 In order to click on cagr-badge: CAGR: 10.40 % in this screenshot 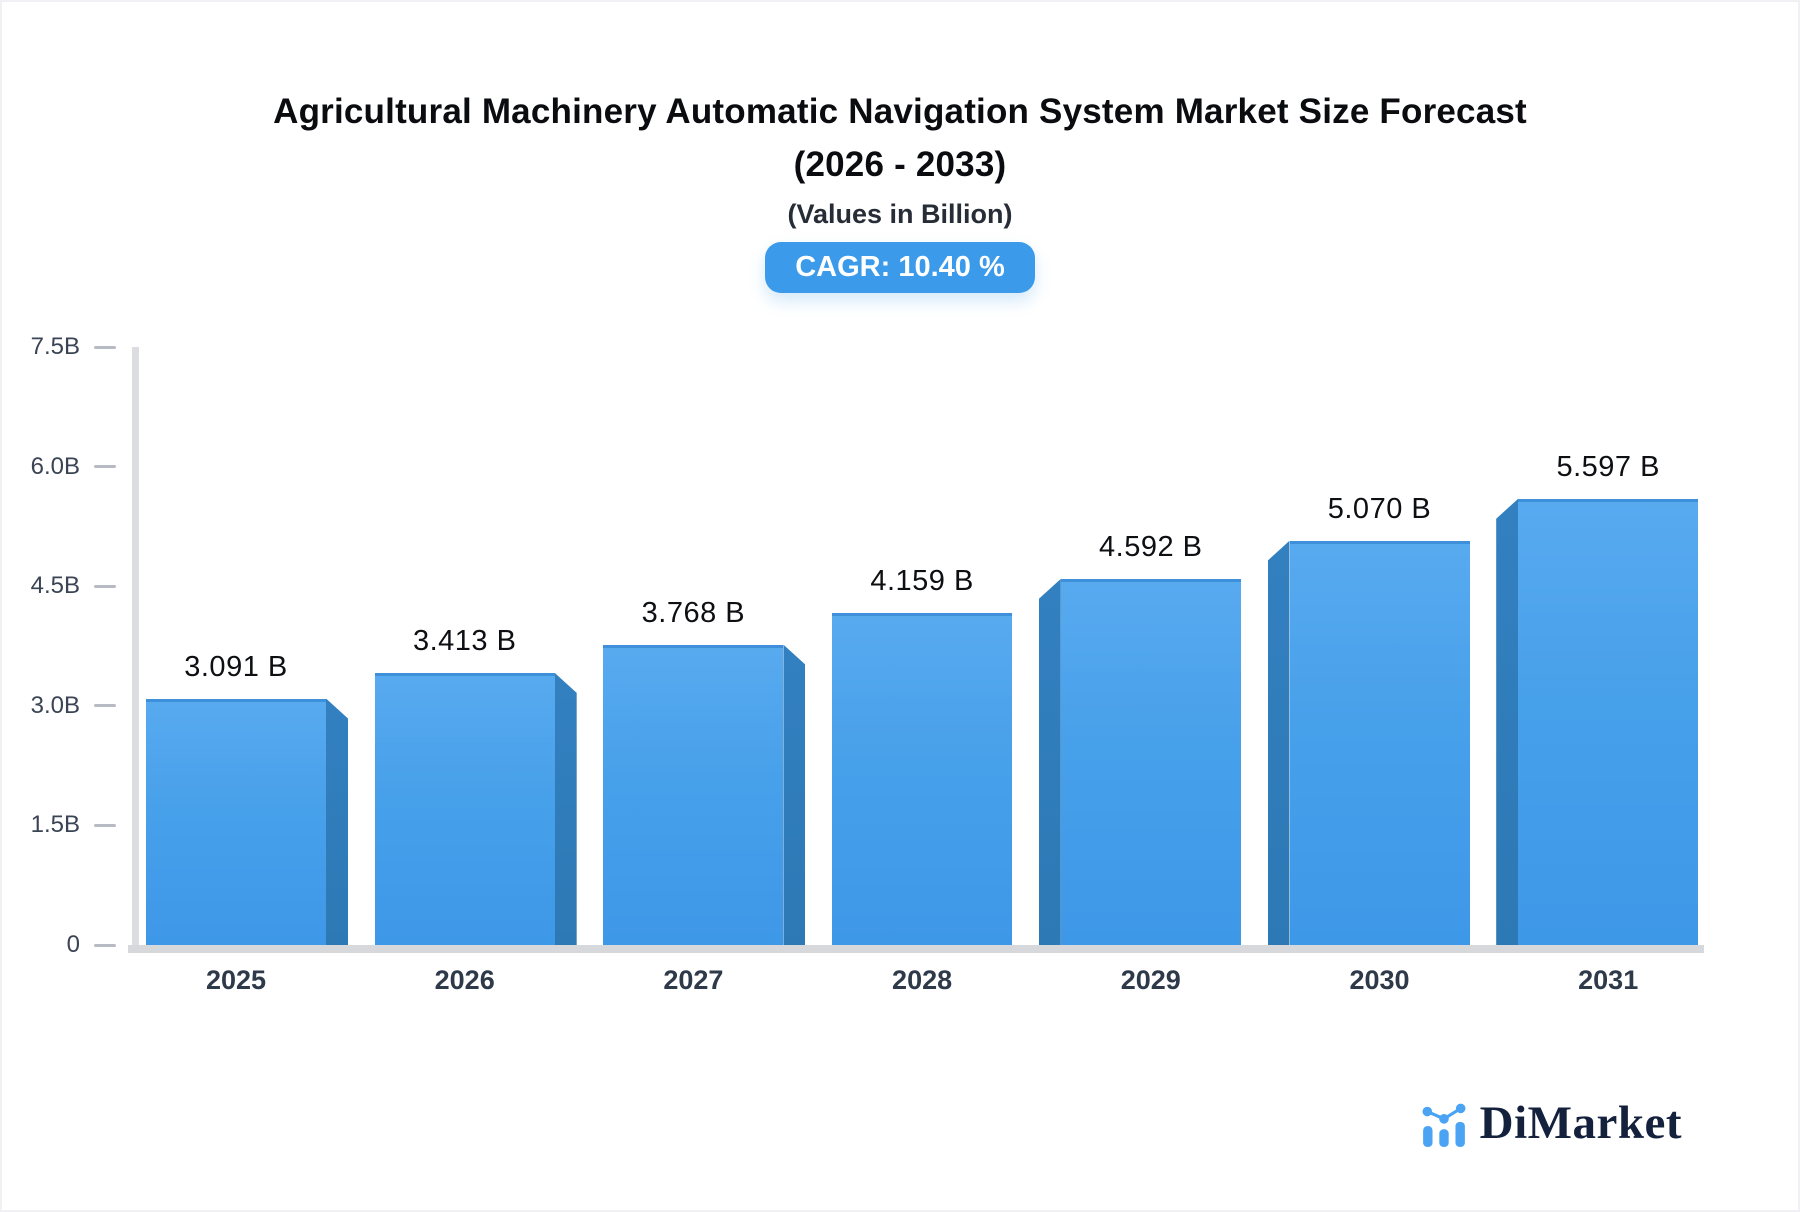, I will do `click(900, 267)`.